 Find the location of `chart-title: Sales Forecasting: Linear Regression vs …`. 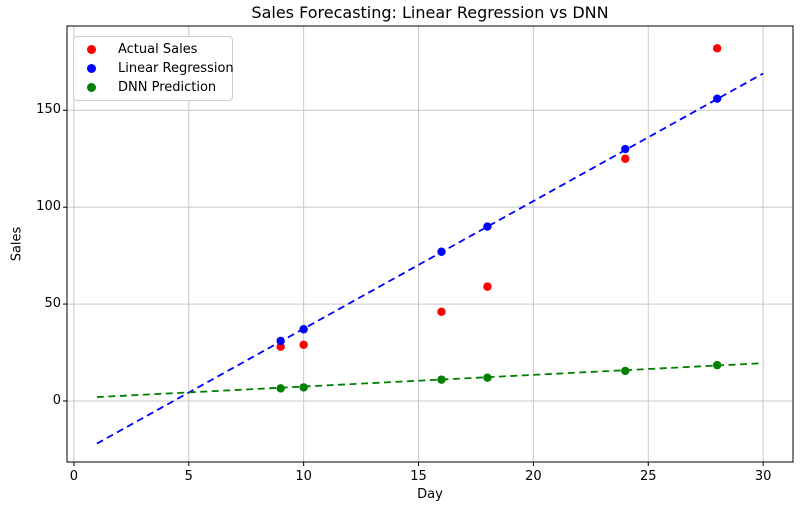

chart-title: Sales Forecasting: Linear Regression vs … is located at coordinates (430, 12).